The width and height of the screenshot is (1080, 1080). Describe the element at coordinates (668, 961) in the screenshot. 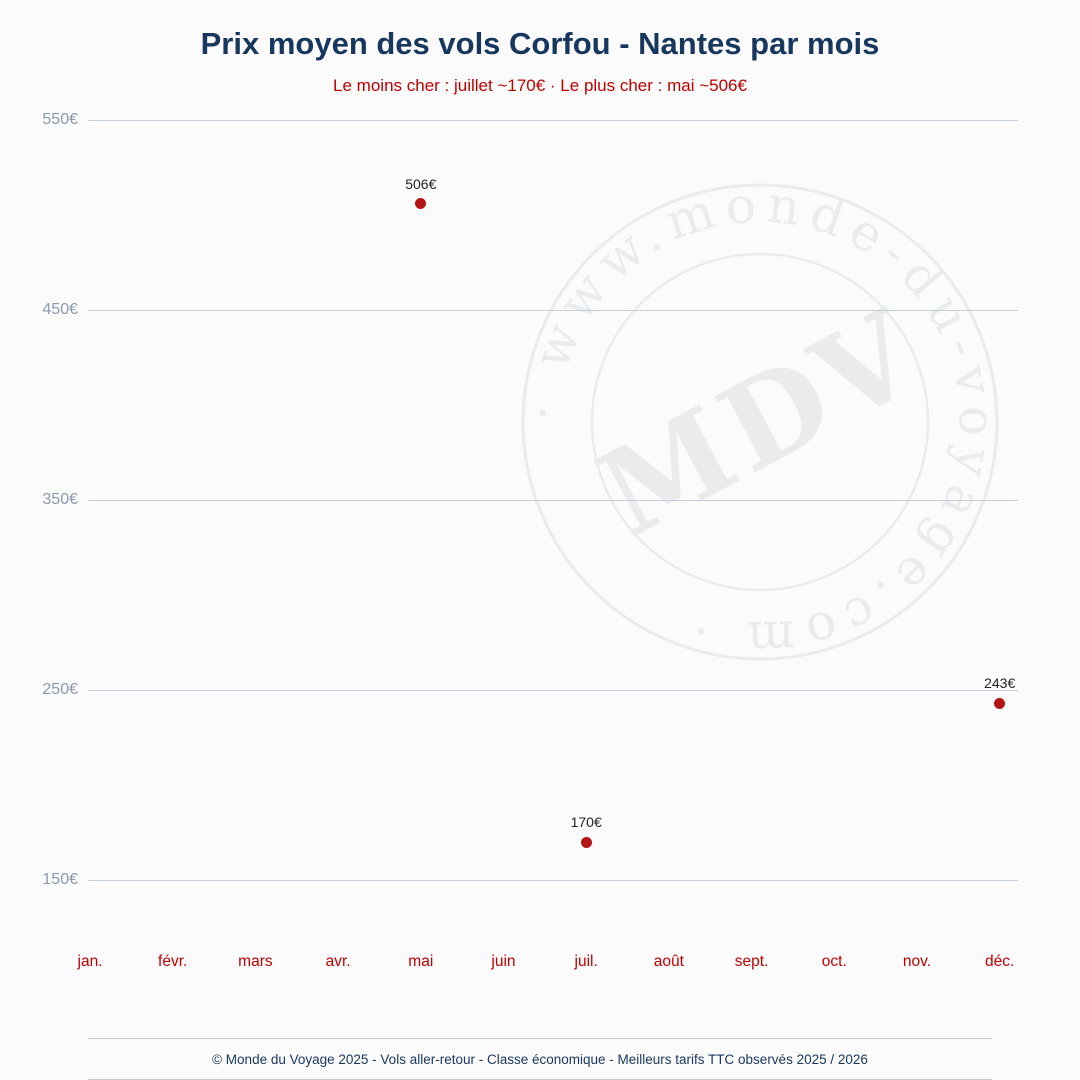

I see `x-axis-month-label: août` at that location.